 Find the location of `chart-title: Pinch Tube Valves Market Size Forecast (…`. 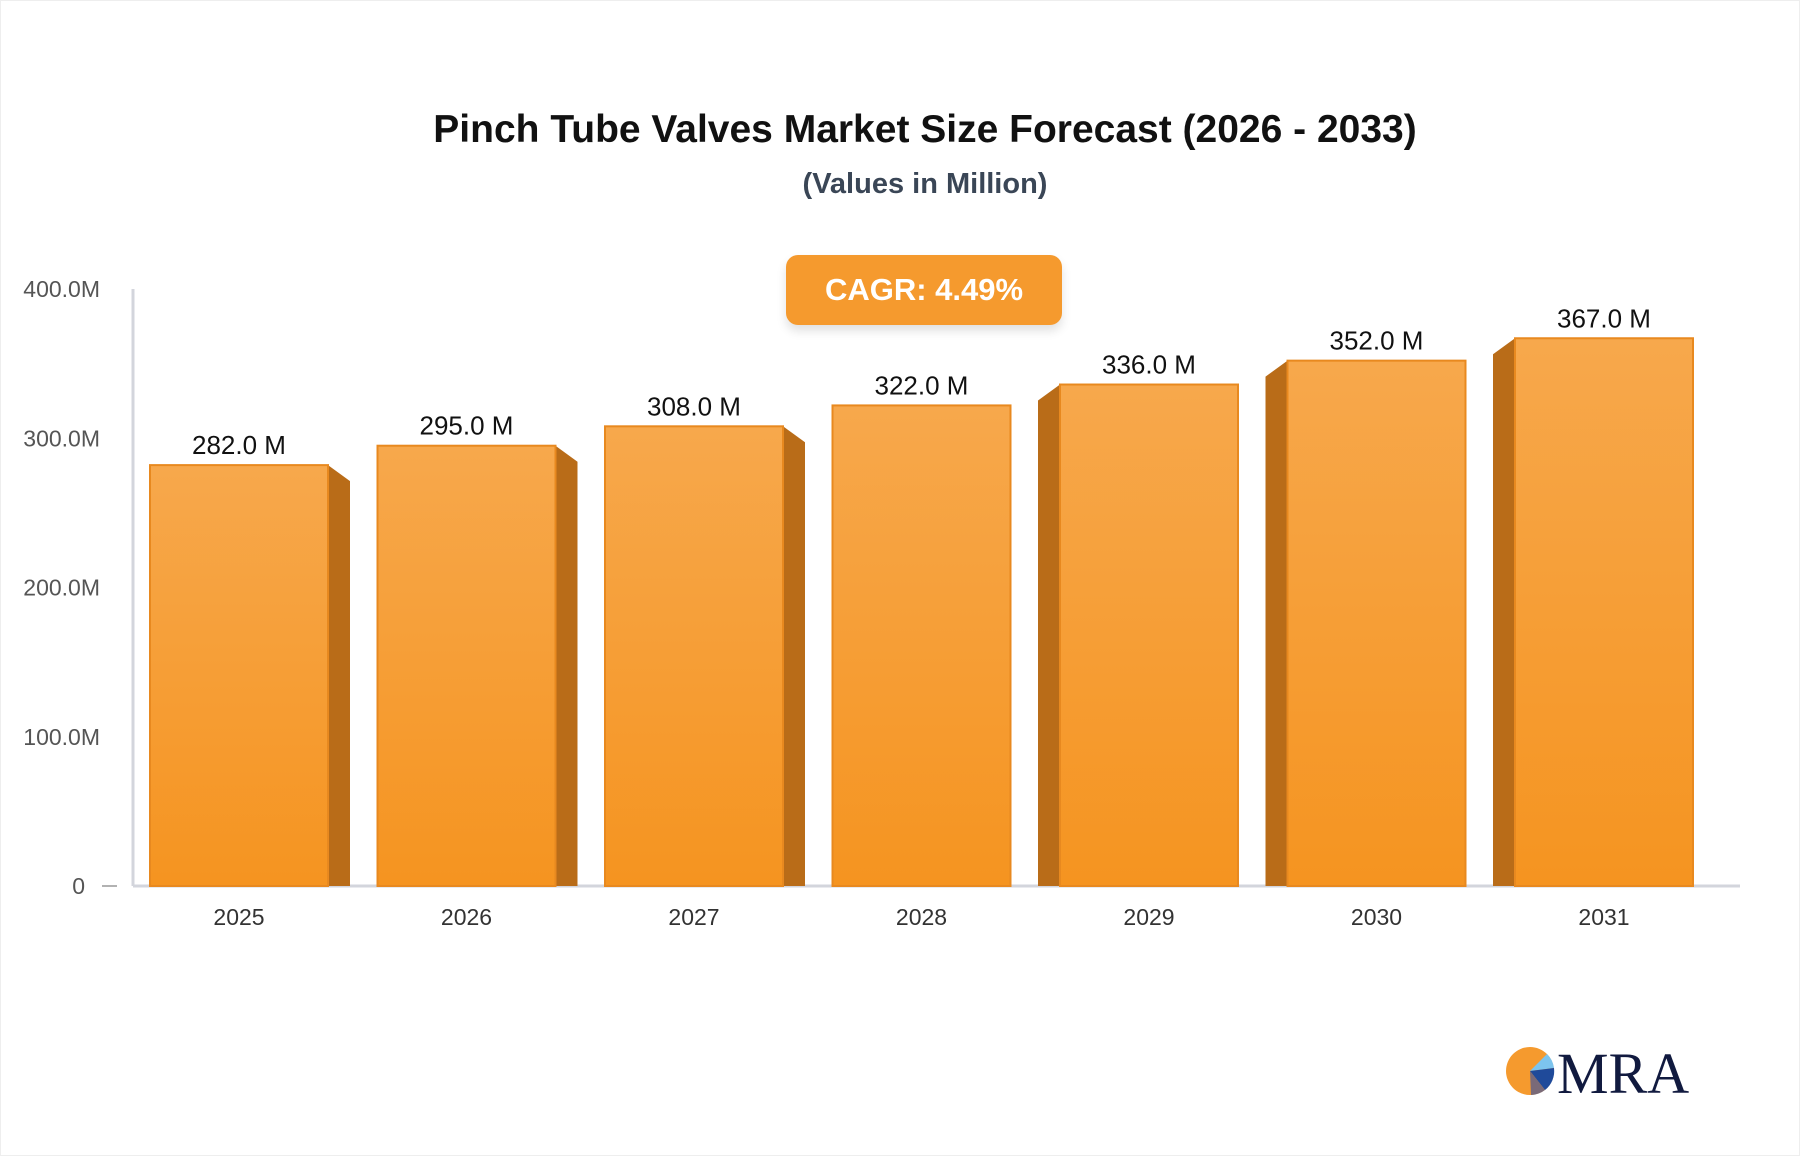

chart-title: Pinch Tube Valves Market Size Forecast (… is located at coordinates (925, 129).